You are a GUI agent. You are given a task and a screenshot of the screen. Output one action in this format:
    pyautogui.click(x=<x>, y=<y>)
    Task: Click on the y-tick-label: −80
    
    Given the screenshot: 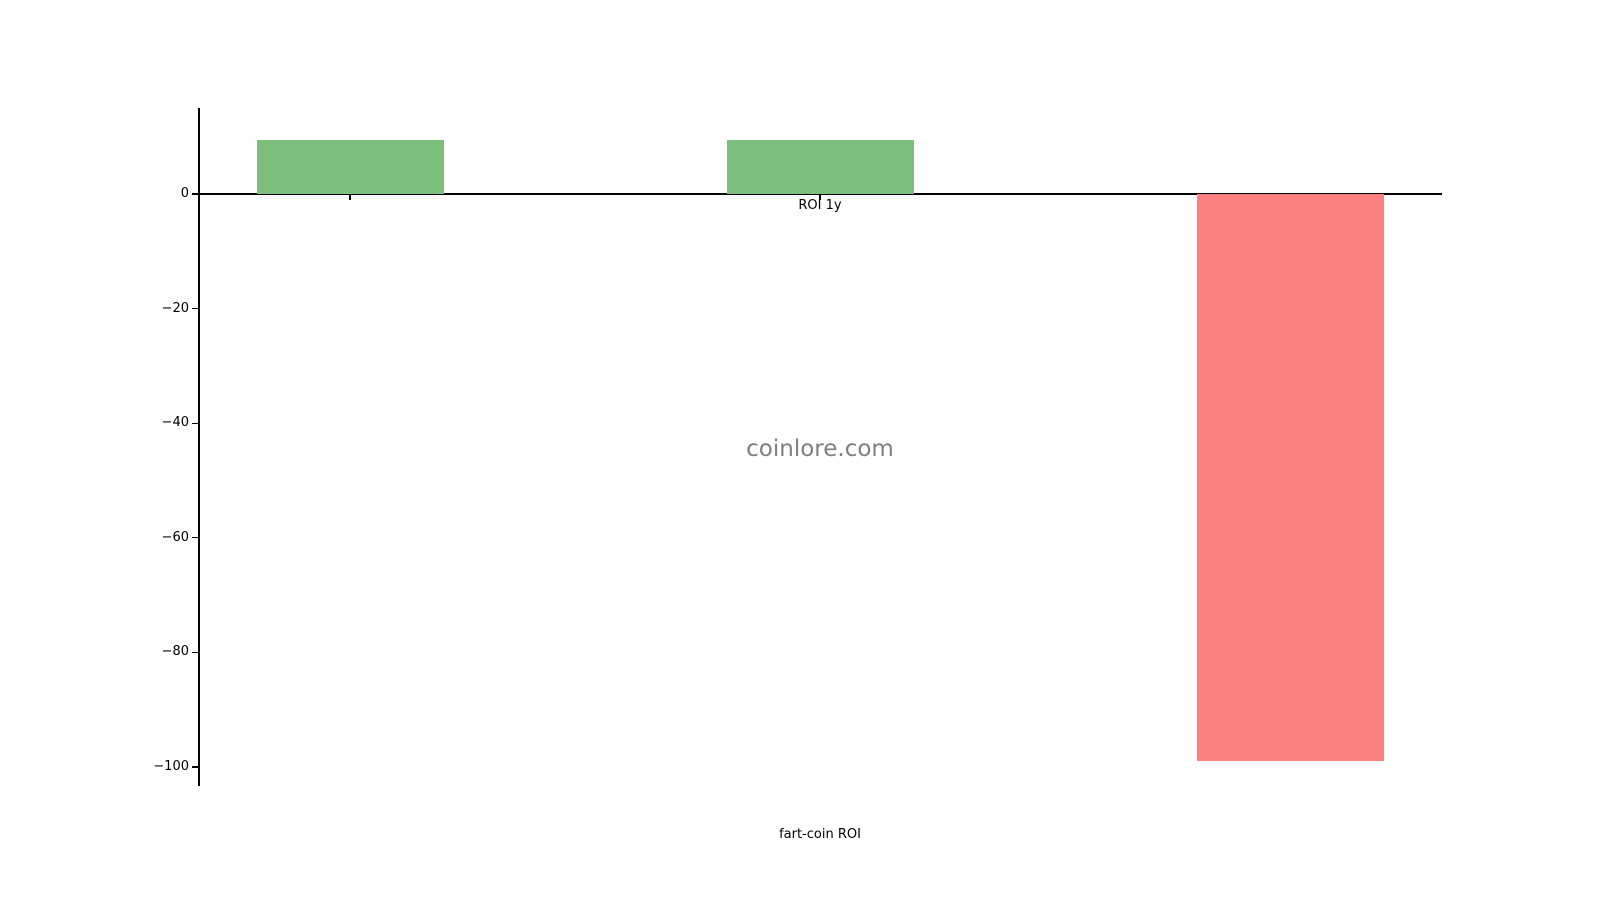 What is the action you would take?
    pyautogui.click(x=175, y=652)
    